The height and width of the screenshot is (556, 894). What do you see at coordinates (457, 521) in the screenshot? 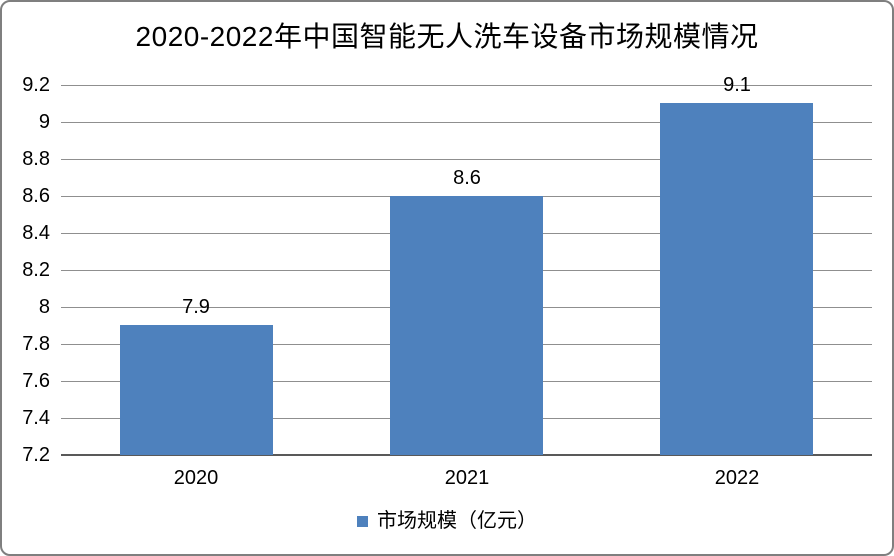
I see `legend-label: 市场规模（亿元）` at bounding box center [457, 521].